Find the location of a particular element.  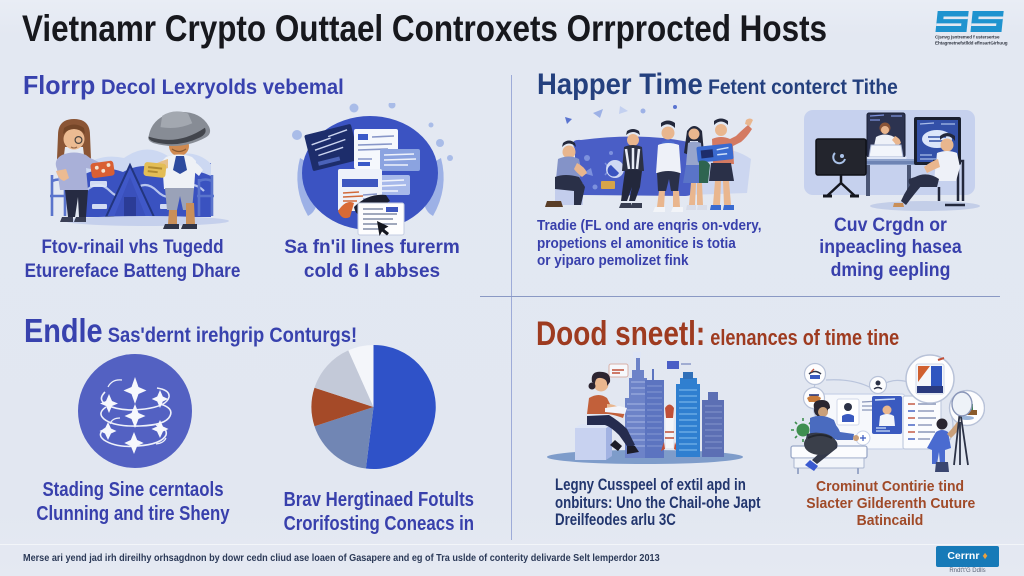

svg-text:Ehtagmetnefstlldd eflnsartGirh: Ehtagmetnefstlldd eflnsartGirhuug is located at coordinates (971, 43).